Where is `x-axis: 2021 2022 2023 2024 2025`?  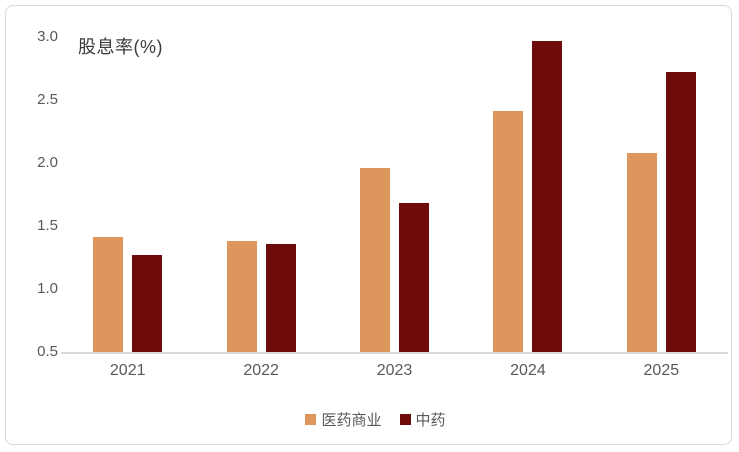 x-axis: 2021 2022 2023 2024 2025 is located at coordinates (394, 371).